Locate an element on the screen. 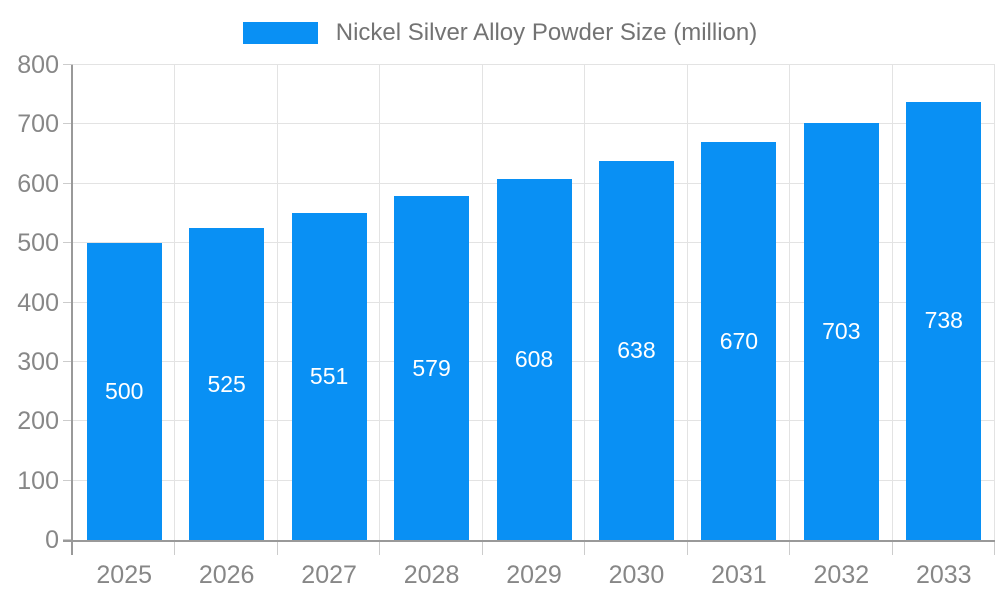  y-axis-label: 100 is located at coordinates (38, 480).